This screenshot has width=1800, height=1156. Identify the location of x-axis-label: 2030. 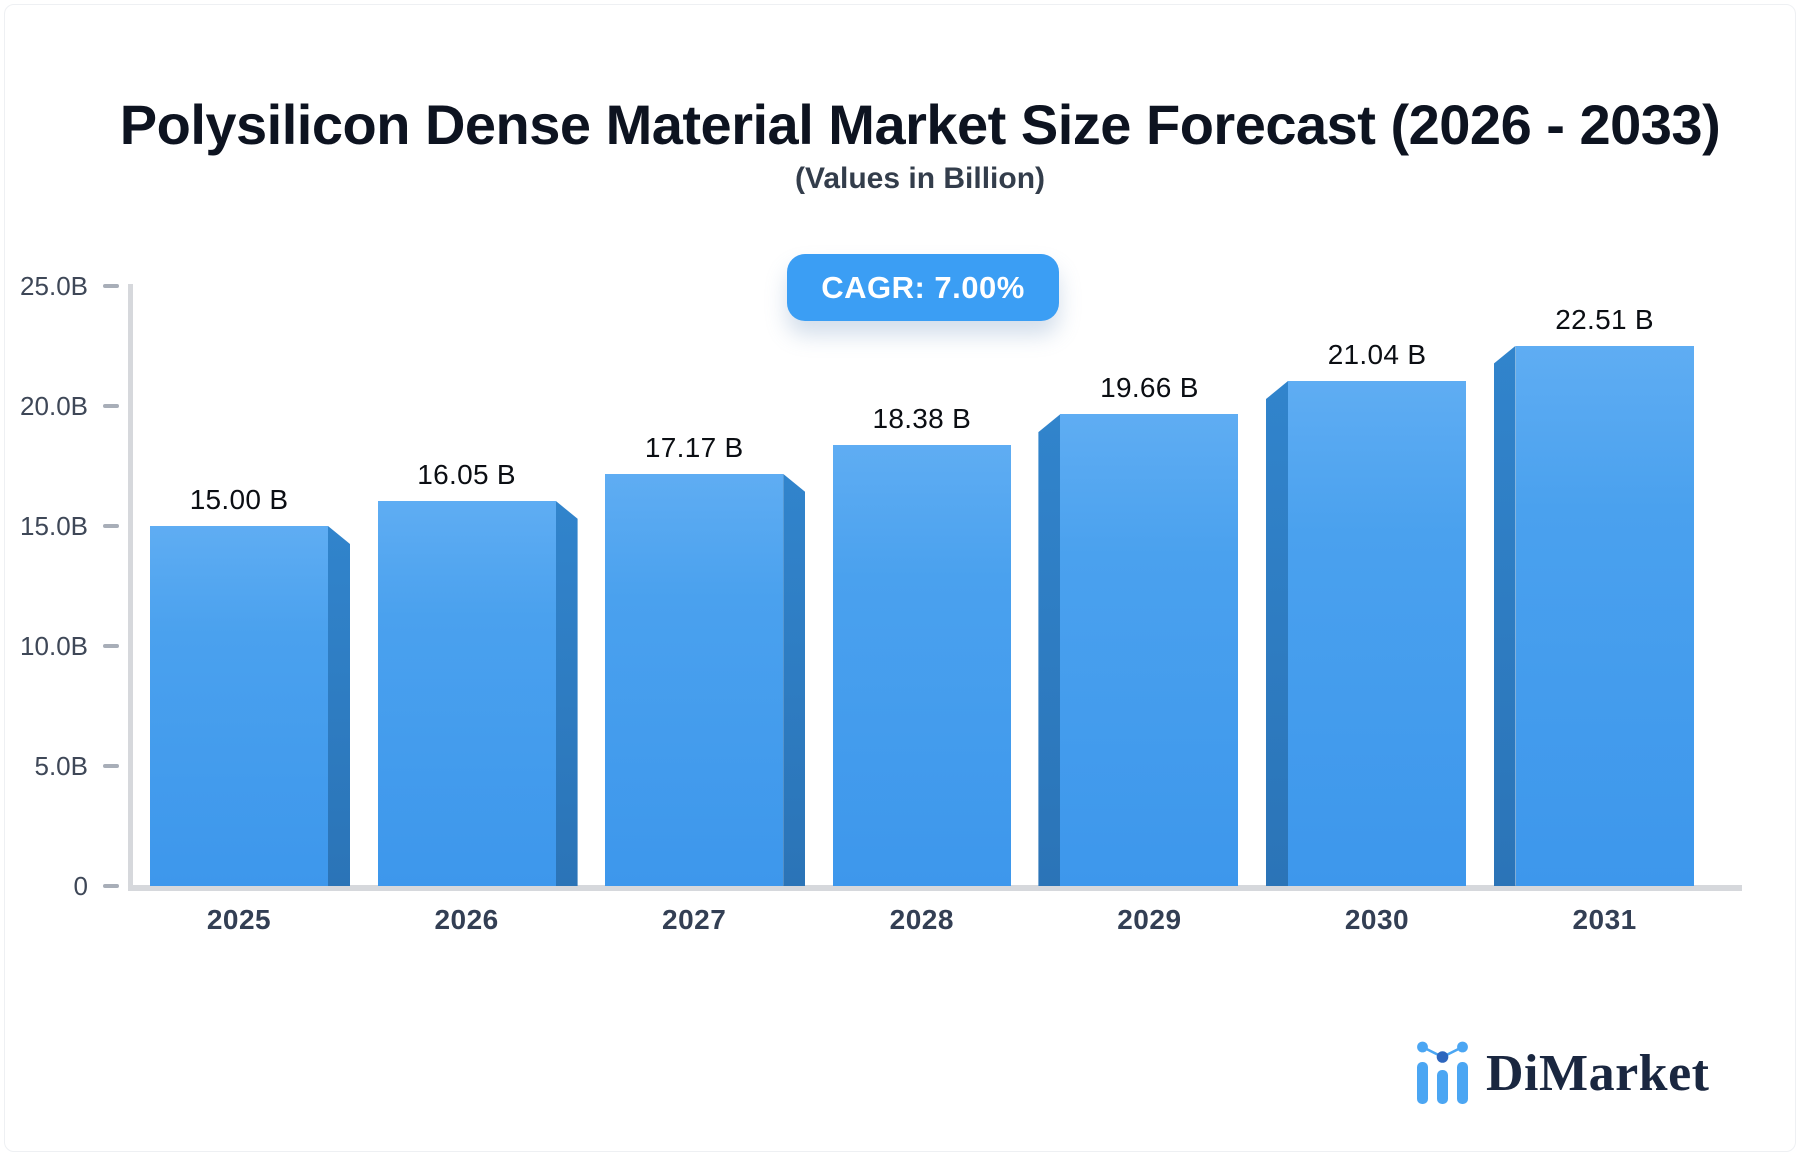
(1377, 919).